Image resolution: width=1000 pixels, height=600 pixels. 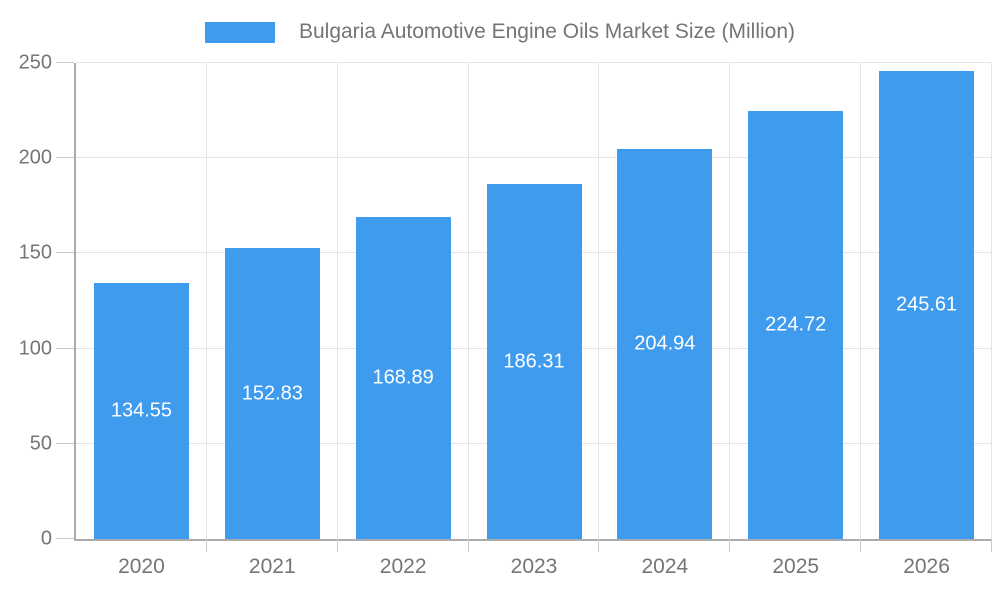 I want to click on legend-swatch-icon, so click(x=239, y=32).